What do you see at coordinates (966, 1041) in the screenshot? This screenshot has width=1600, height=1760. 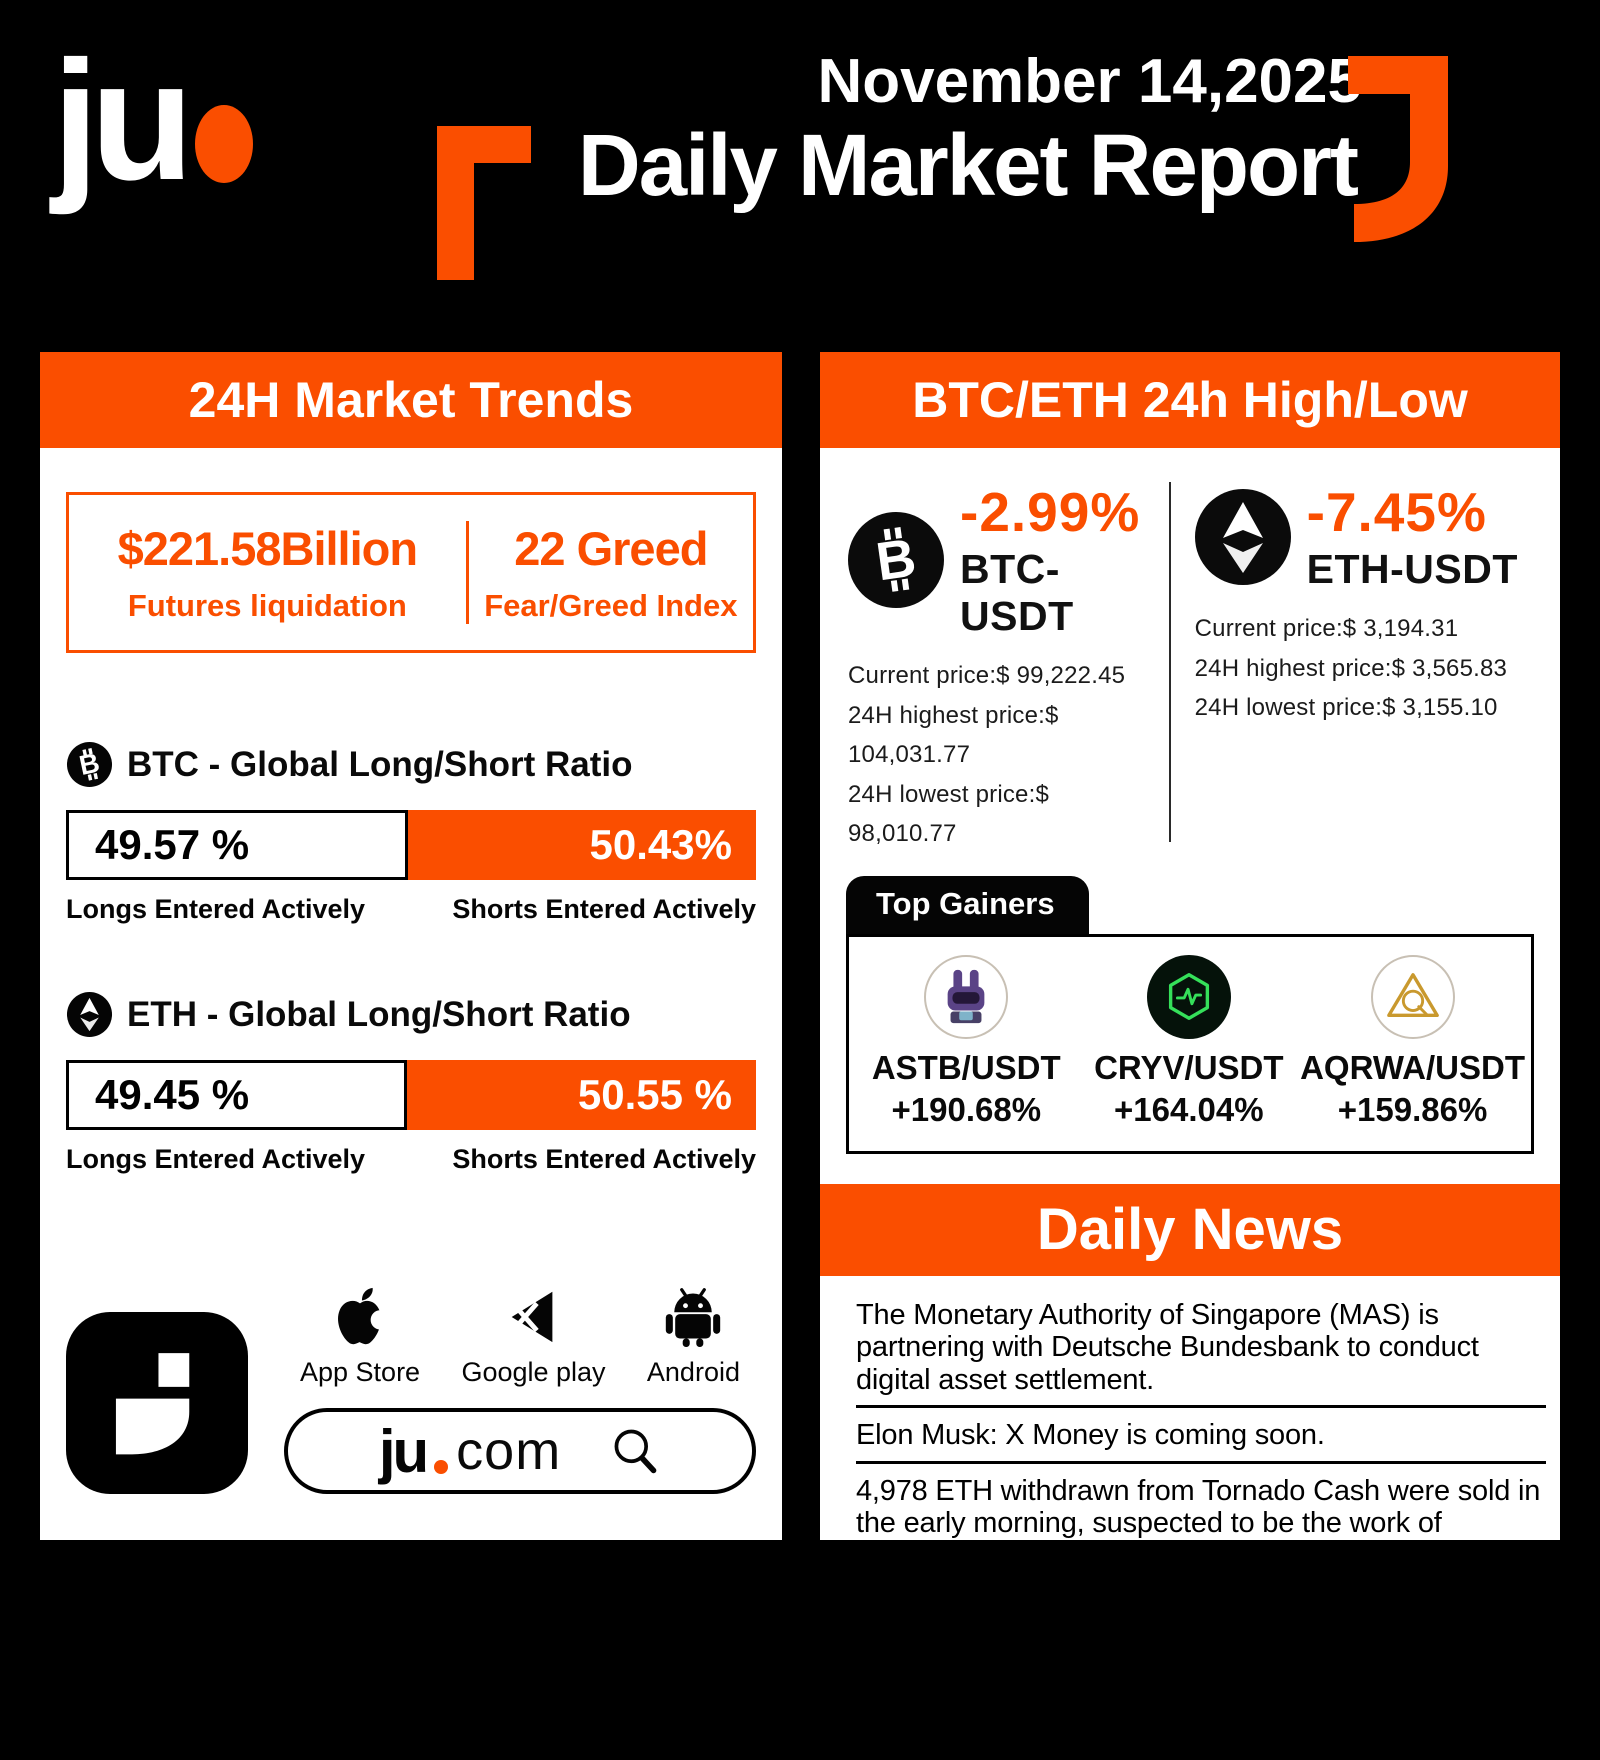 I see `gainer-astb: ASTB/USDT +190.68%` at bounding box center [966, 1041].